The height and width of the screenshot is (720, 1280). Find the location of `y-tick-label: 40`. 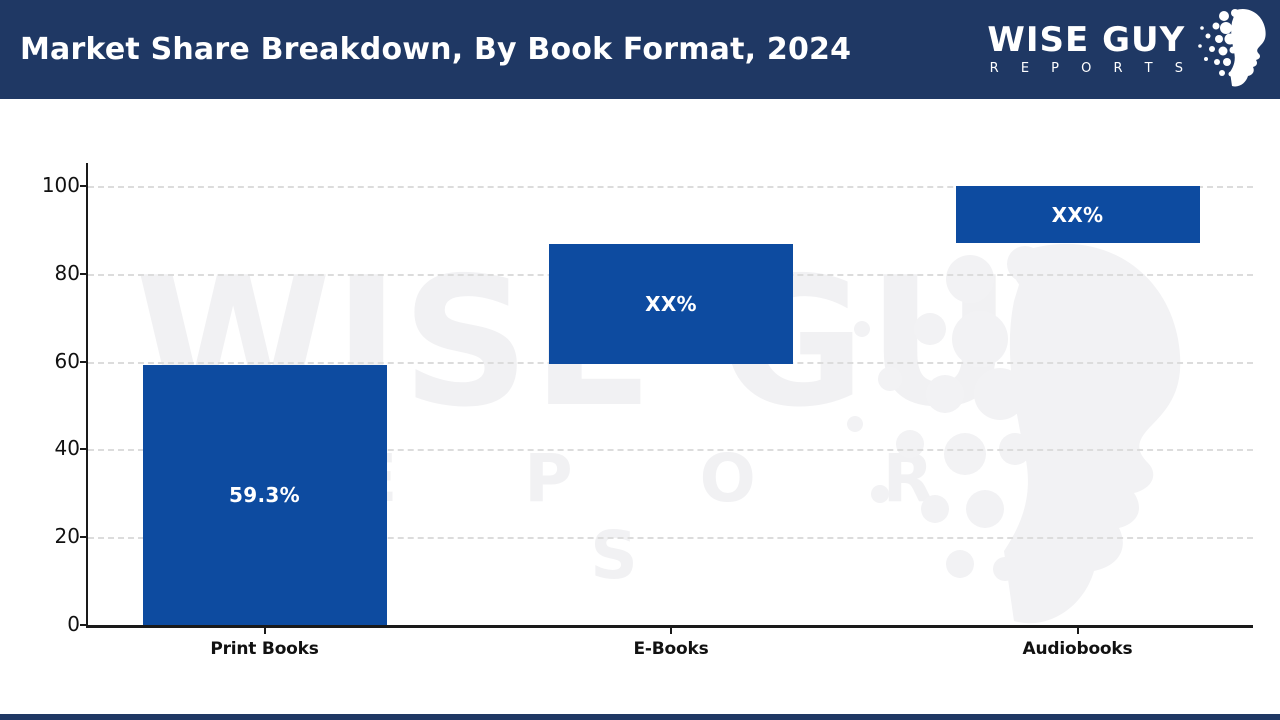

y-tick-label: 40 is located at coordinates (67, 448).